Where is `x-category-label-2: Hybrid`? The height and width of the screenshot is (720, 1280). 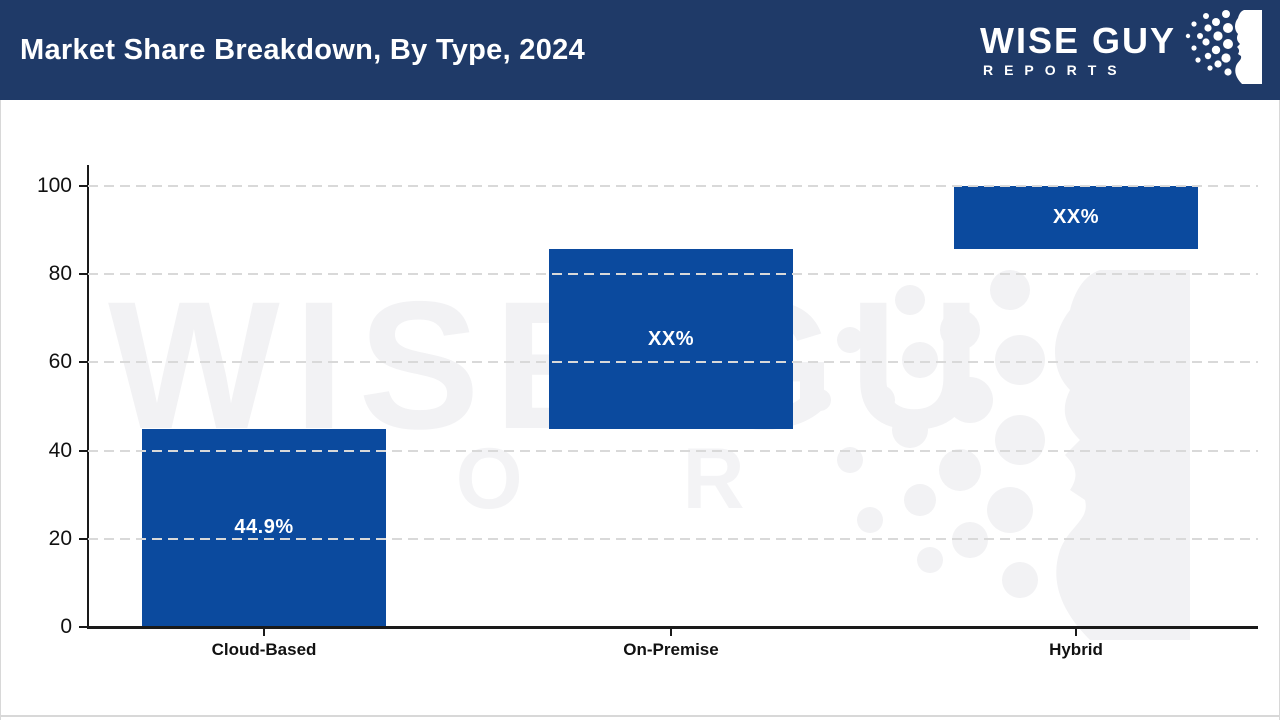
x-category-label-2: Hybrid is located at coordinates (1076, 649).